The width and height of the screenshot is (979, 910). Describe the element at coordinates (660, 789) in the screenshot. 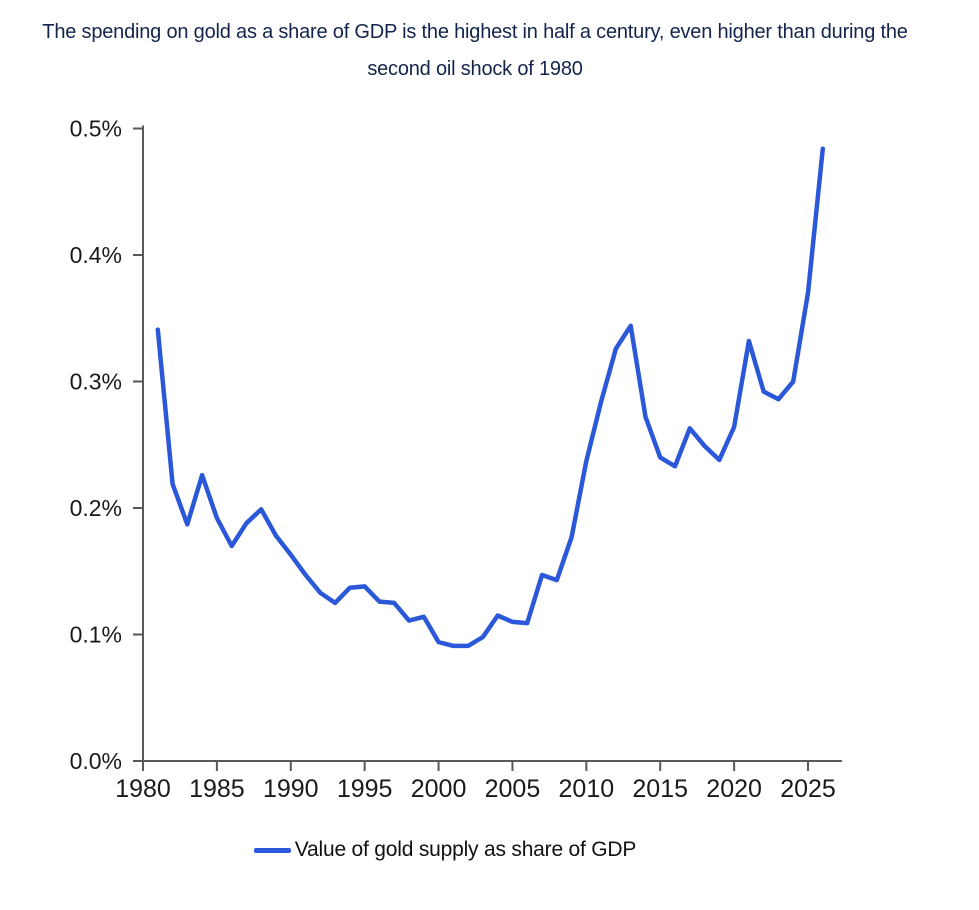

I see `x-tick-label: 2015` at that location.